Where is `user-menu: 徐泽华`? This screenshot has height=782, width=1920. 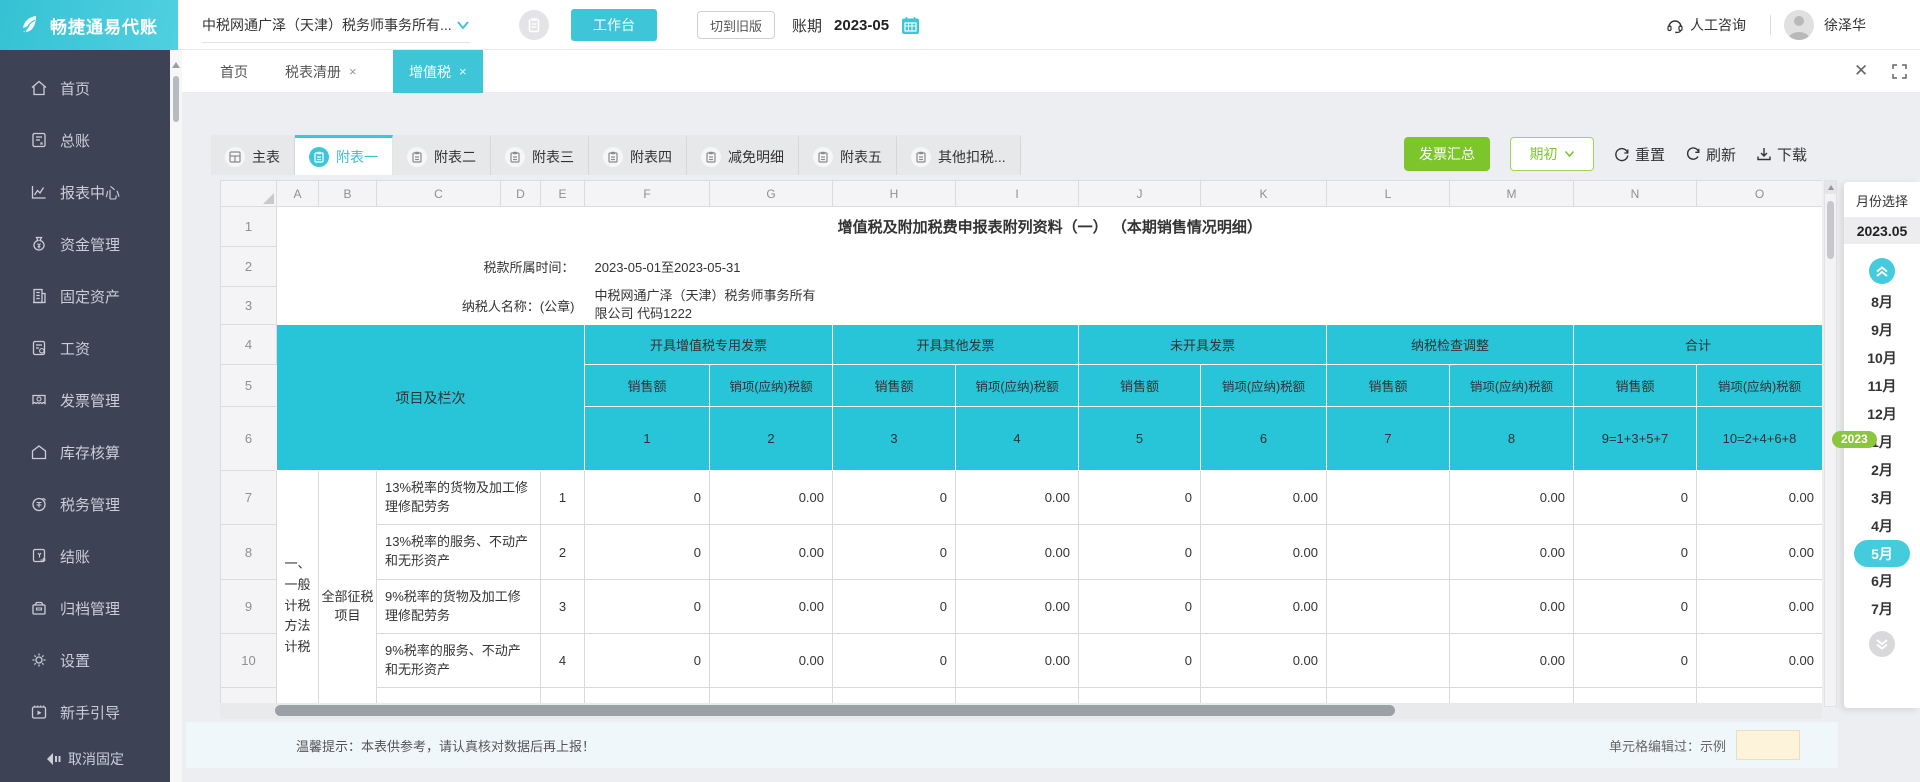 user-menu: 徐泽华 is located at coordinates (1825, 25).